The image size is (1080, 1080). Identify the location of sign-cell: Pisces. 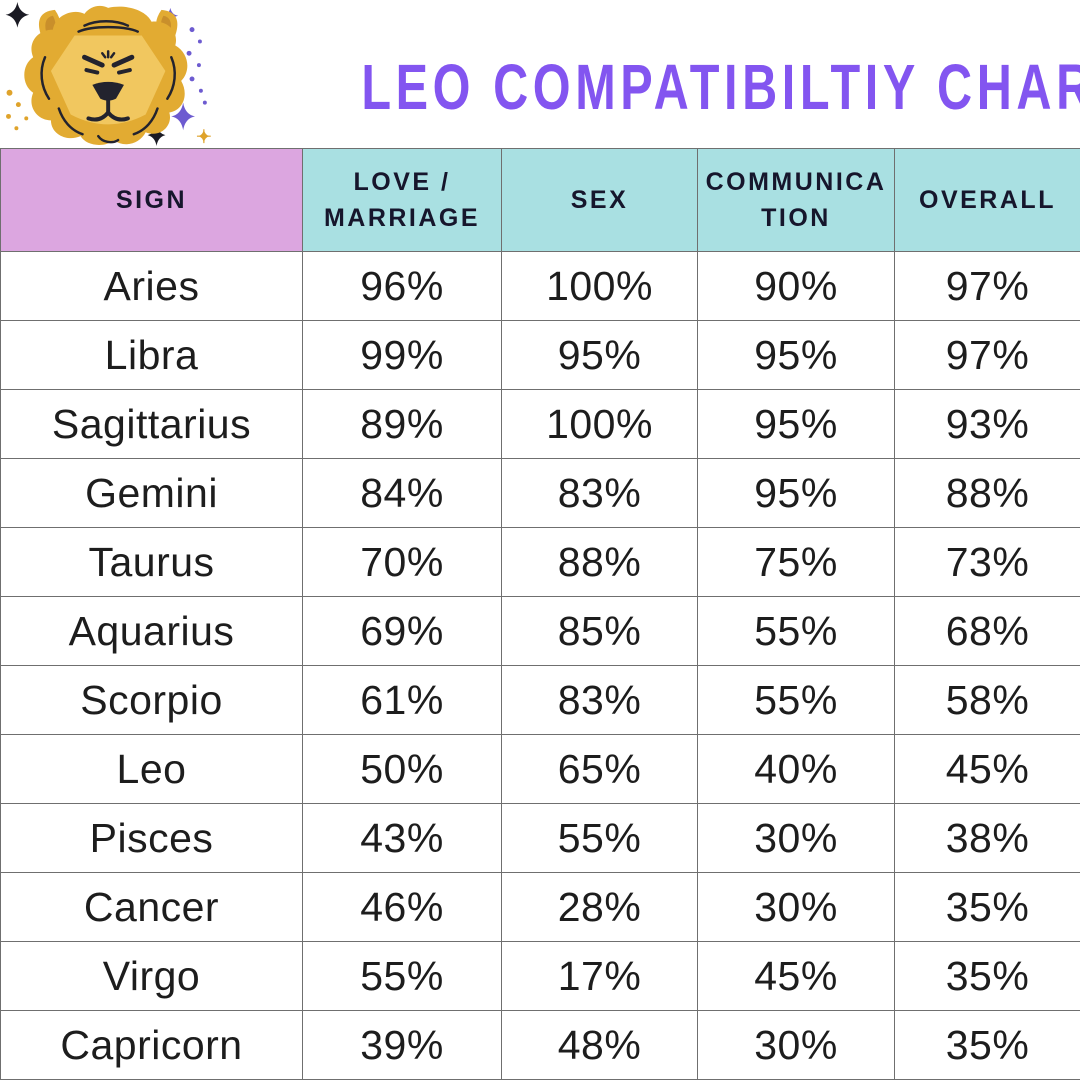
(151, 838).